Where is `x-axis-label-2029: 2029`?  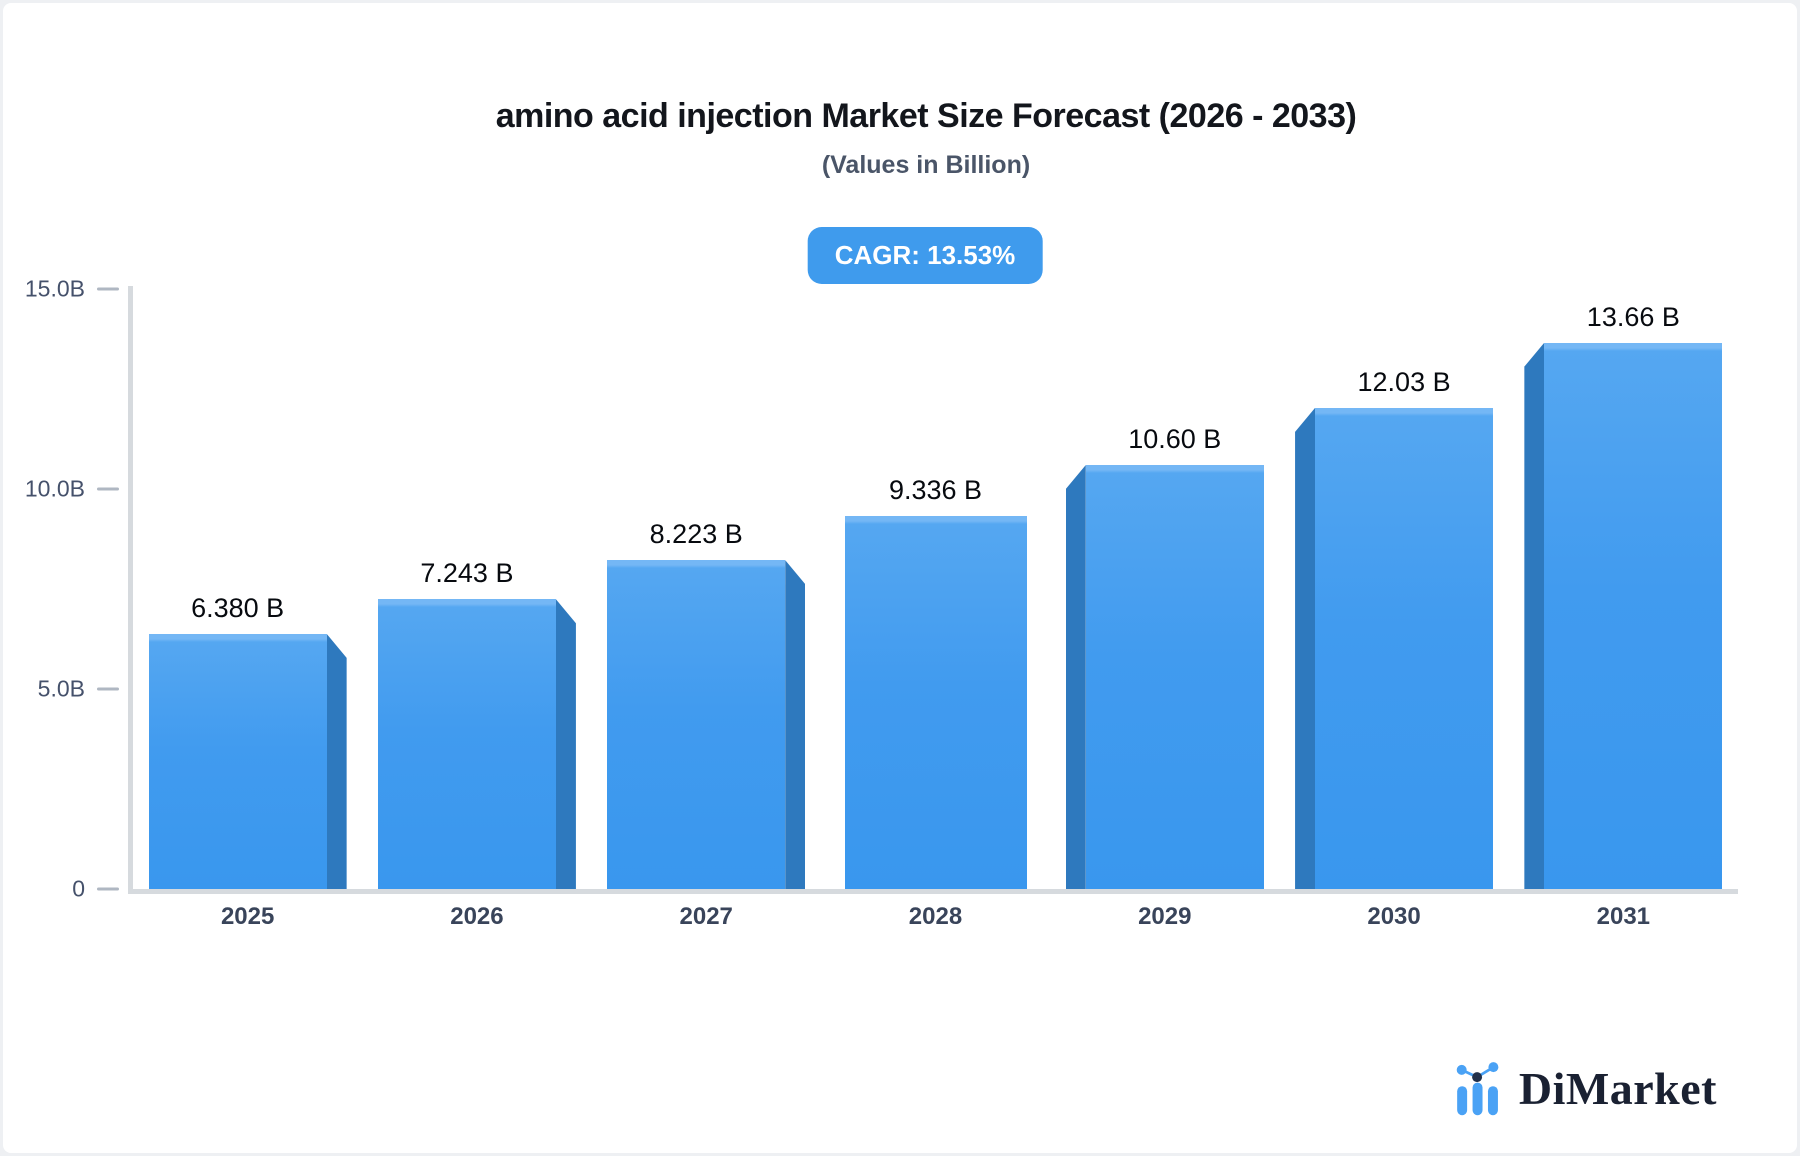
x-axis-label-2029: 2029 is located at coordinates (1165, 916).